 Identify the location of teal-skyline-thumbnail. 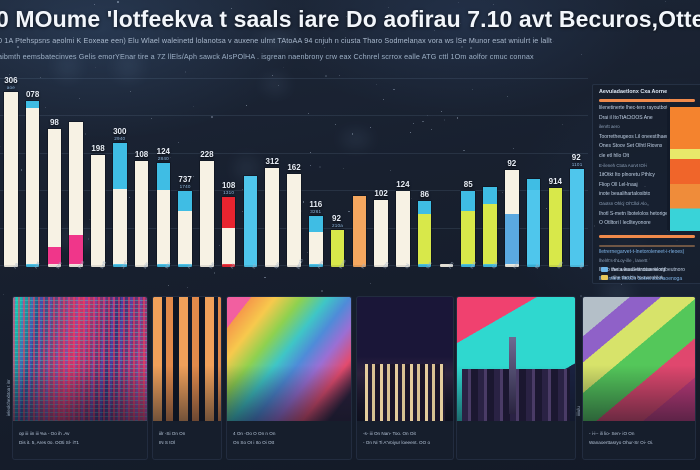
(516, 378).